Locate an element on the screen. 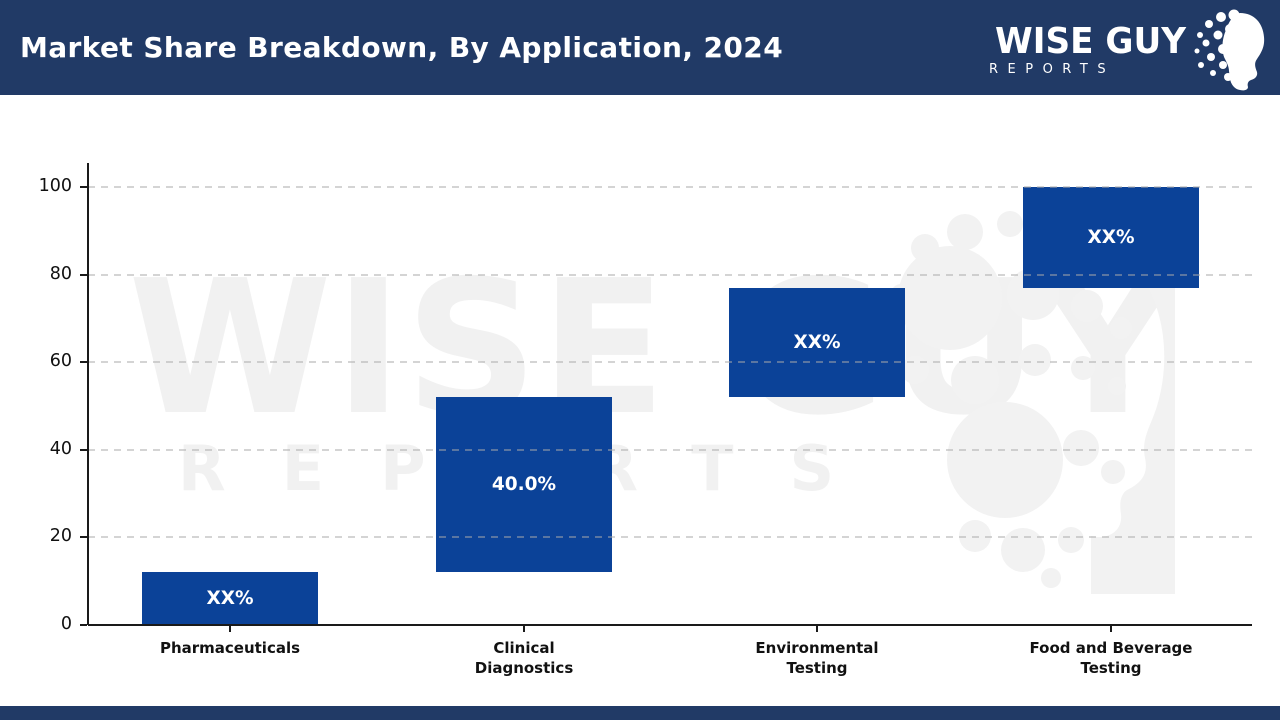  x-axis-category-label: Environmental Testing is located at coordinates (817, 658).